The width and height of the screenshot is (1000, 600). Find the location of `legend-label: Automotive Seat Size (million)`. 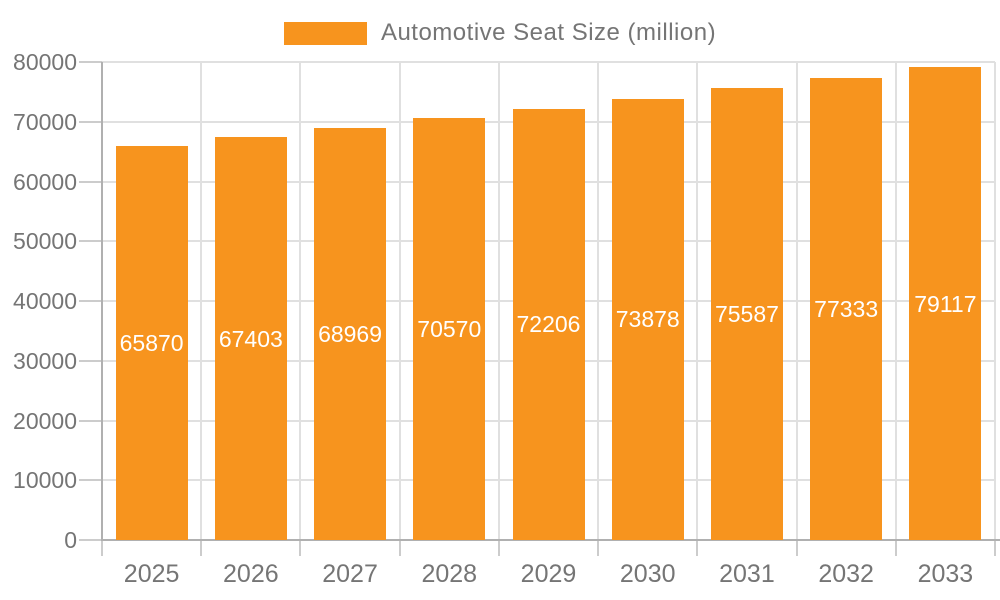

legend-label: Automotive Seat Size (million) is located at coordinates (548, 32).